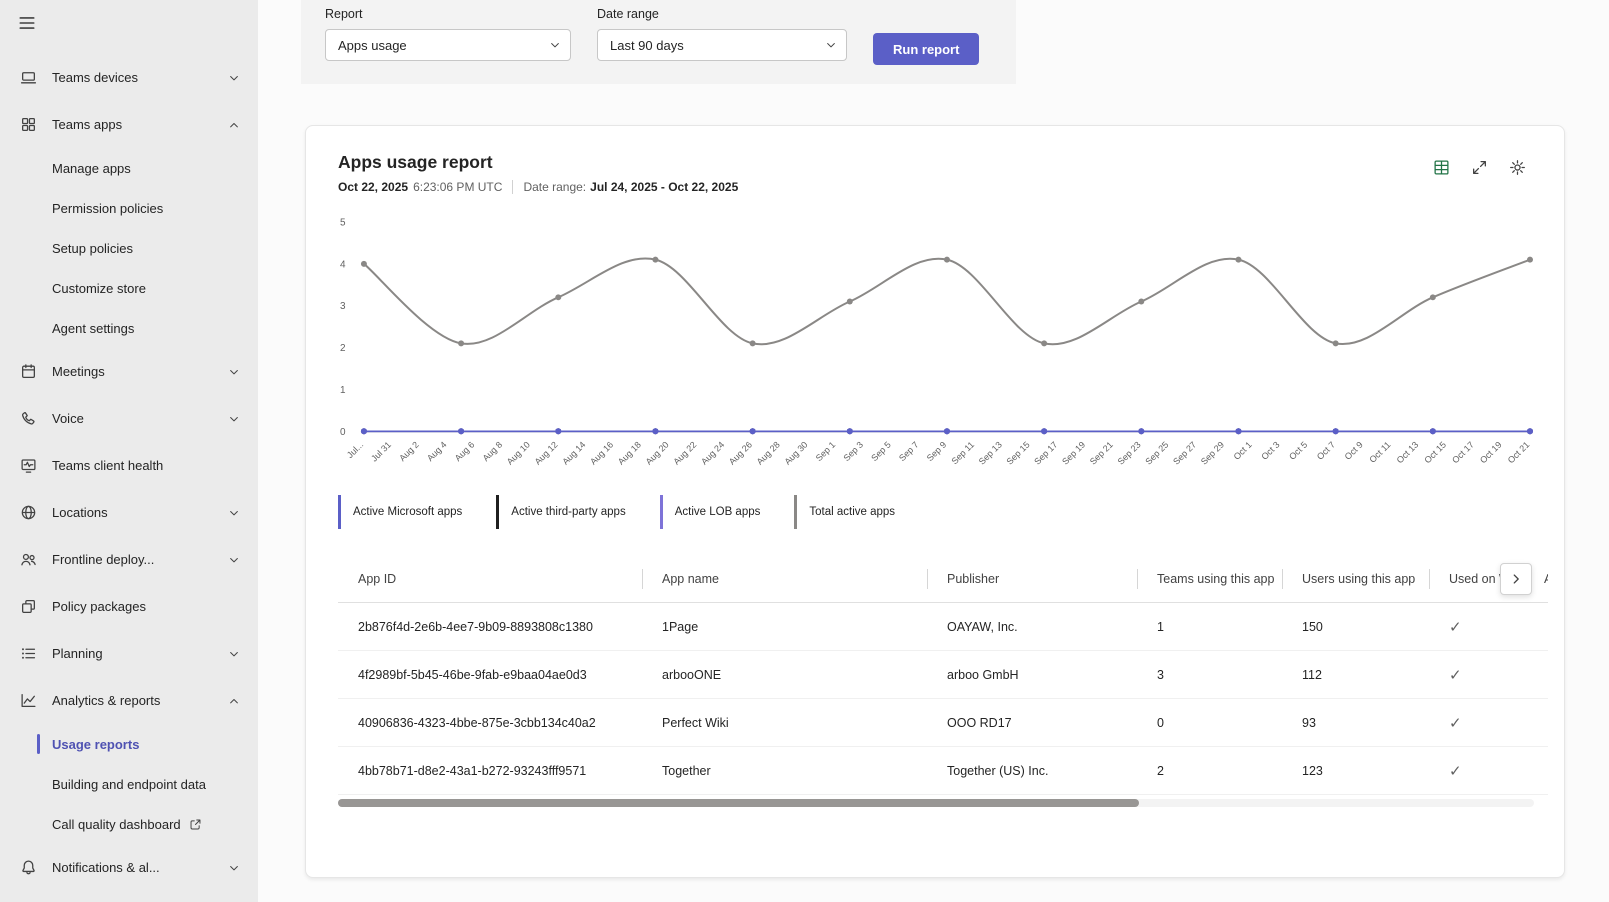 The height and width of the screenshot is (902, 1609). What do you see at coordinates (601, 453) in the screenshot?
I see `svg-text: Aug 16` at bounding box center [601, 453].